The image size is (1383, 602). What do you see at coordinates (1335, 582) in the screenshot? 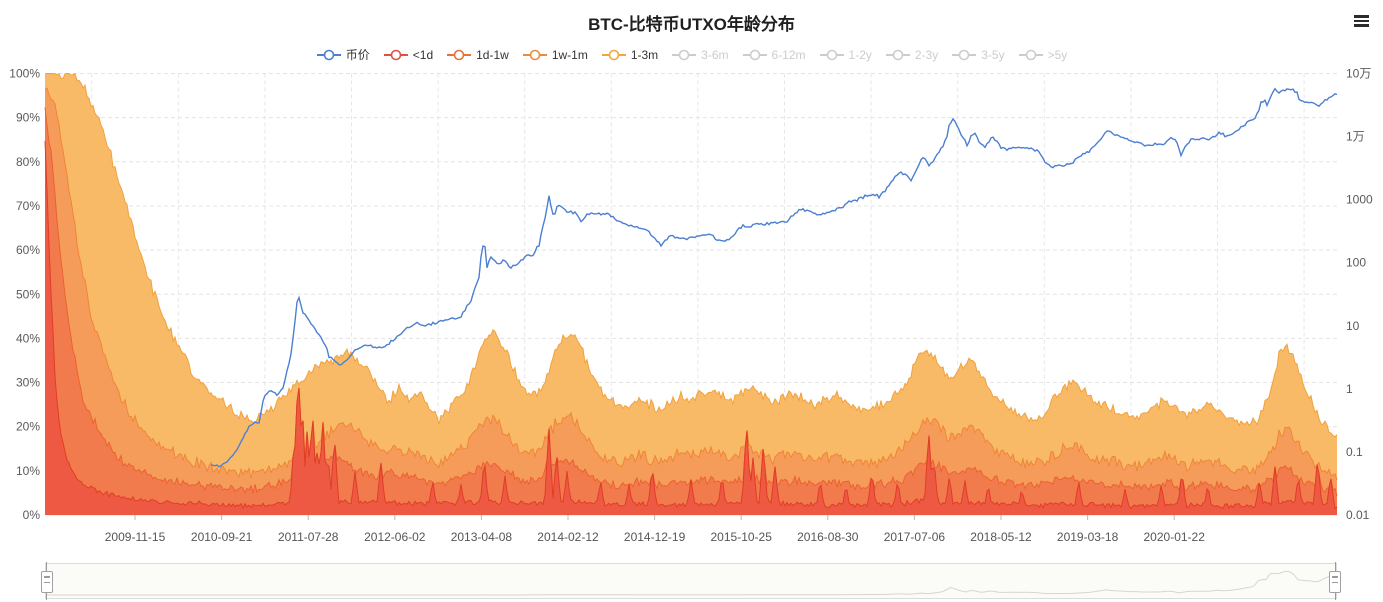
I see `datazoom-right-handle` at bounding box center [1335, 582].